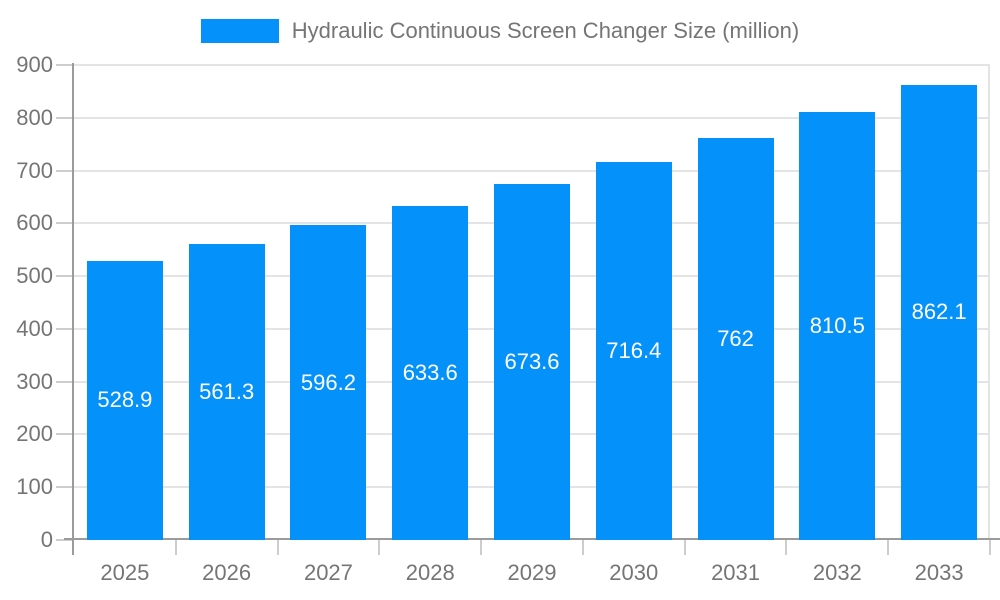 The width and height of the screenshot is (1000, 600). Describe the element at coordinates (34, 381) in the screenshot. I see `ytick-label-300: 300` at that location.